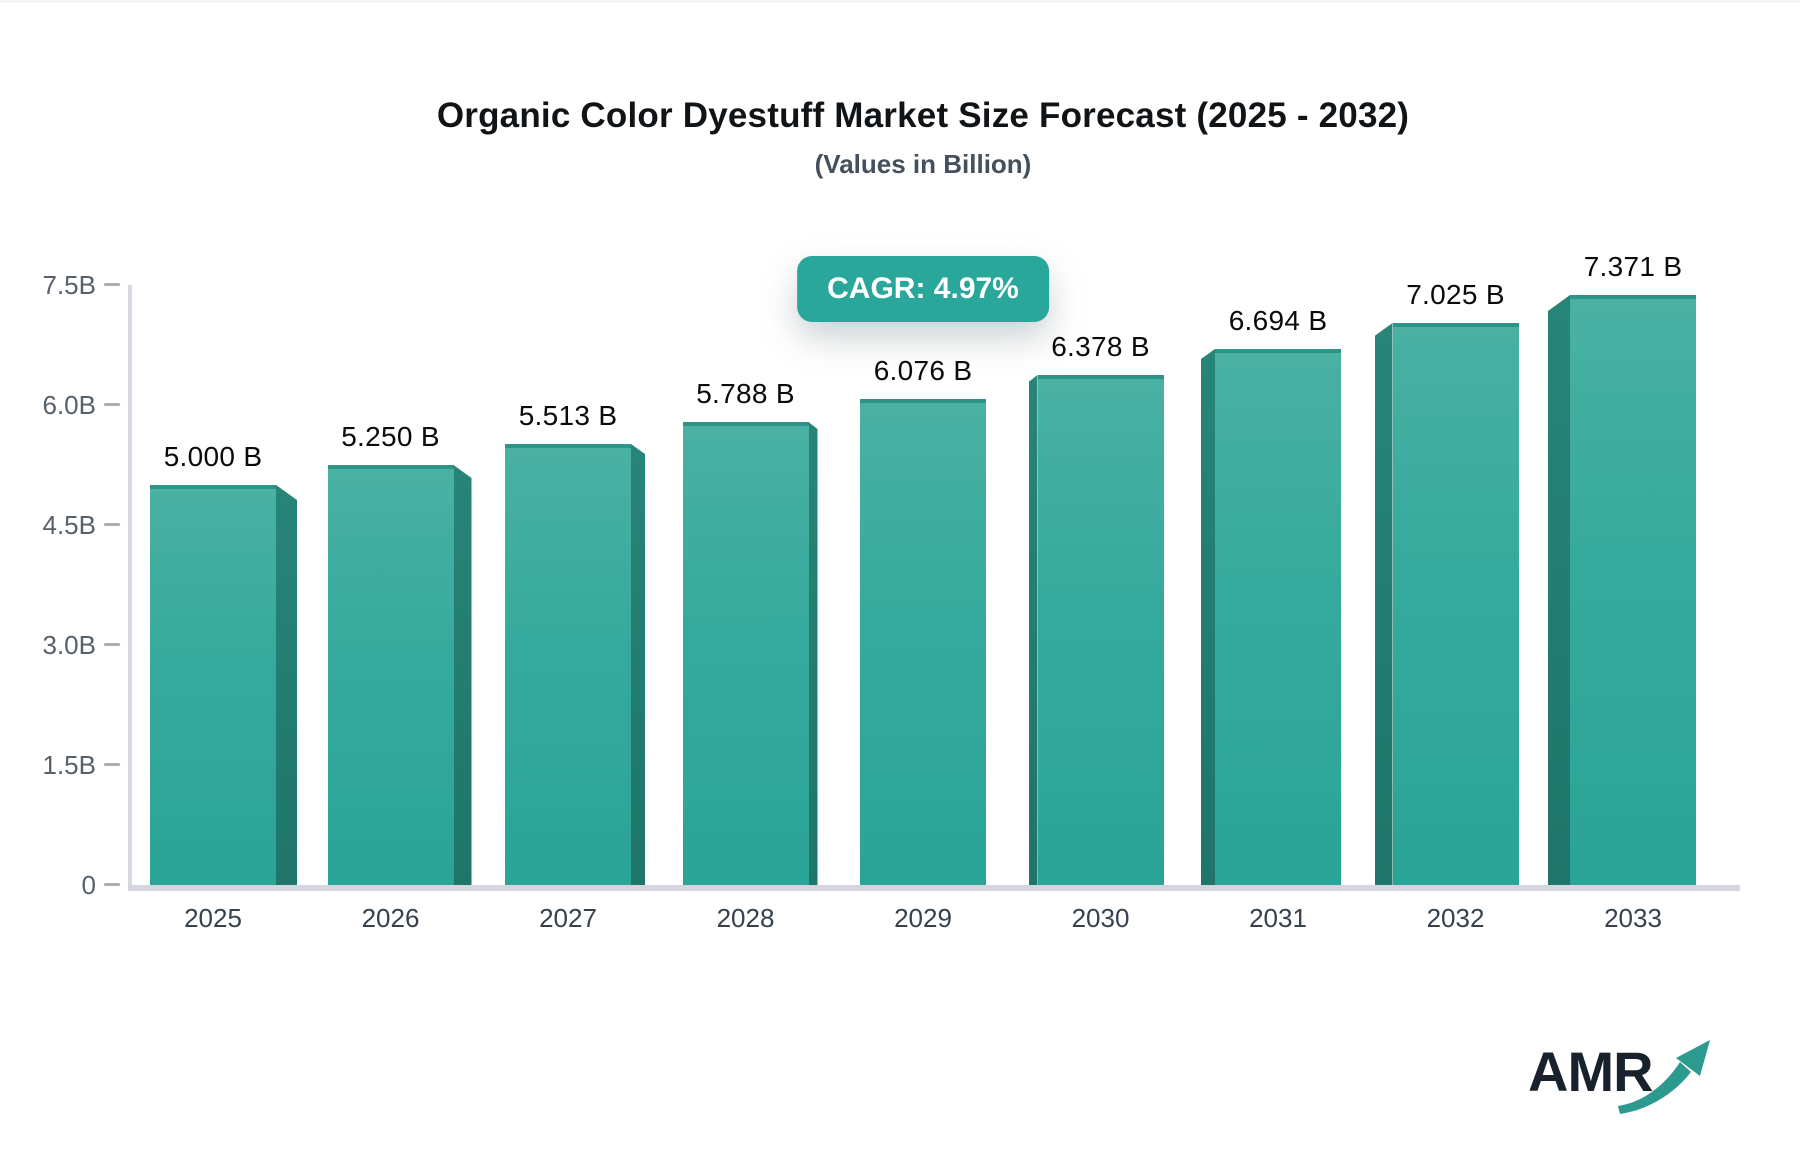  Describe the element at coordinates (69, 285) in the screenshot. I see `y-tick-label: 7.5B` at that location.